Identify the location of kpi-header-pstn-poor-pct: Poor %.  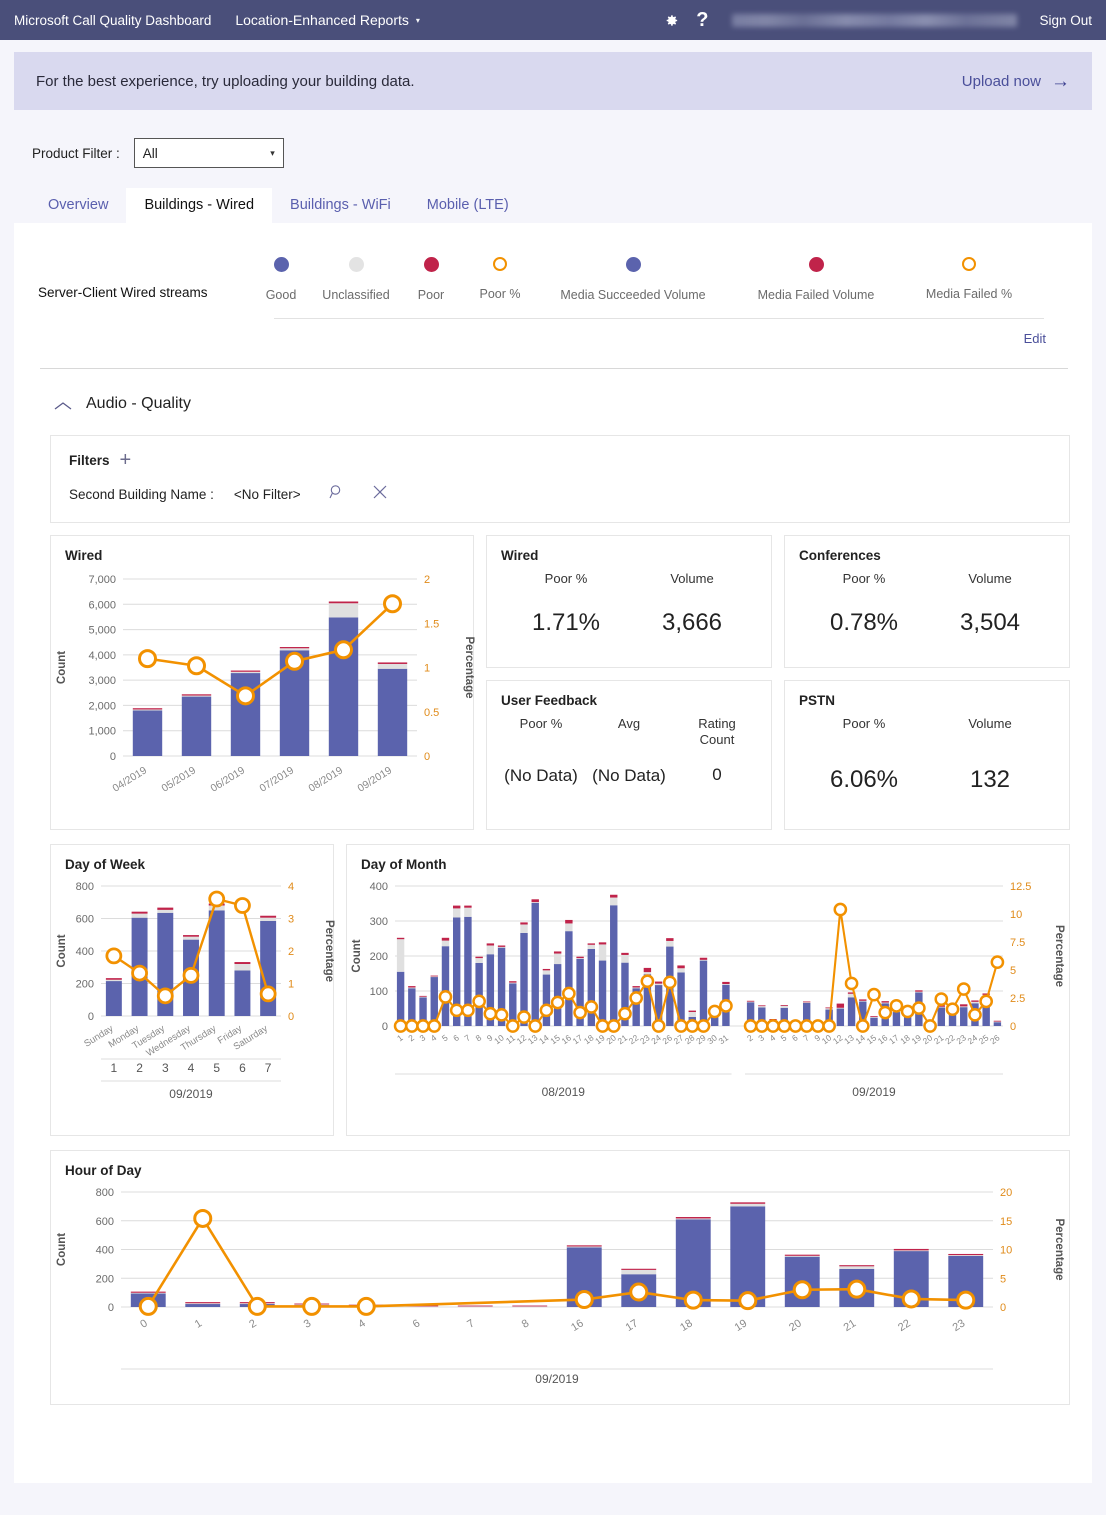
(864, 723).